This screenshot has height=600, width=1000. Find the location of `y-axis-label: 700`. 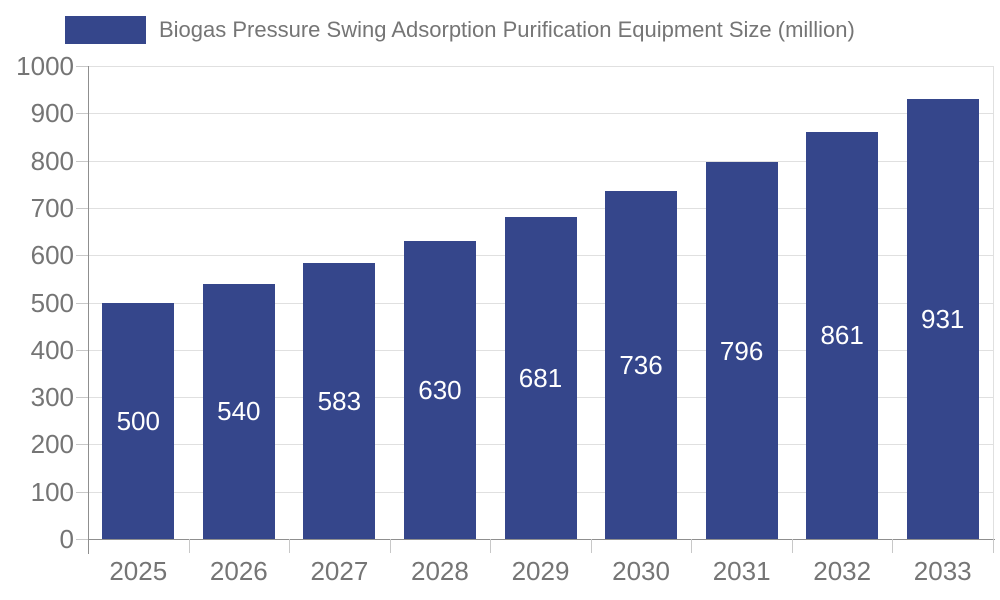

y-axis-label: 700 is located at coordinates (52, 207).